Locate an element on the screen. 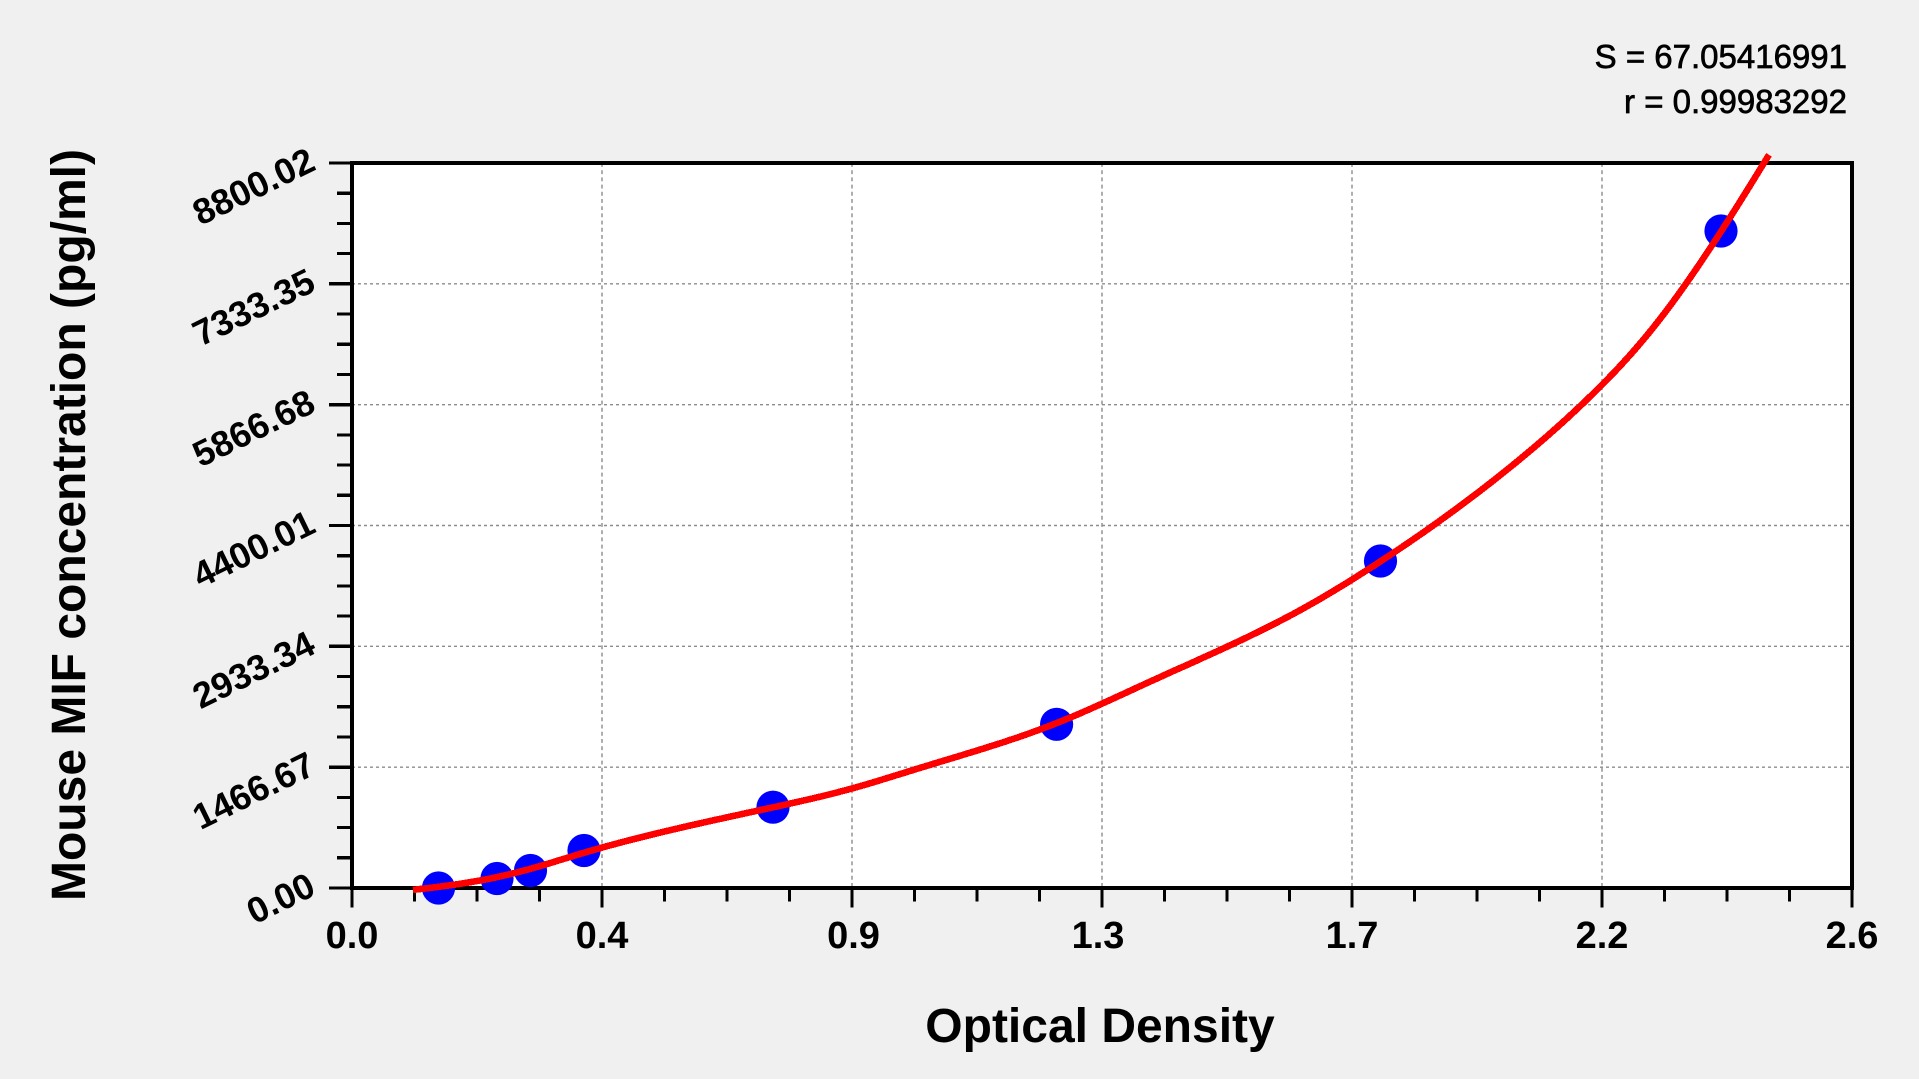 This screenshot has height=1079, width=1919. svg-text: 0.0 is located at coordinates (352, 936).